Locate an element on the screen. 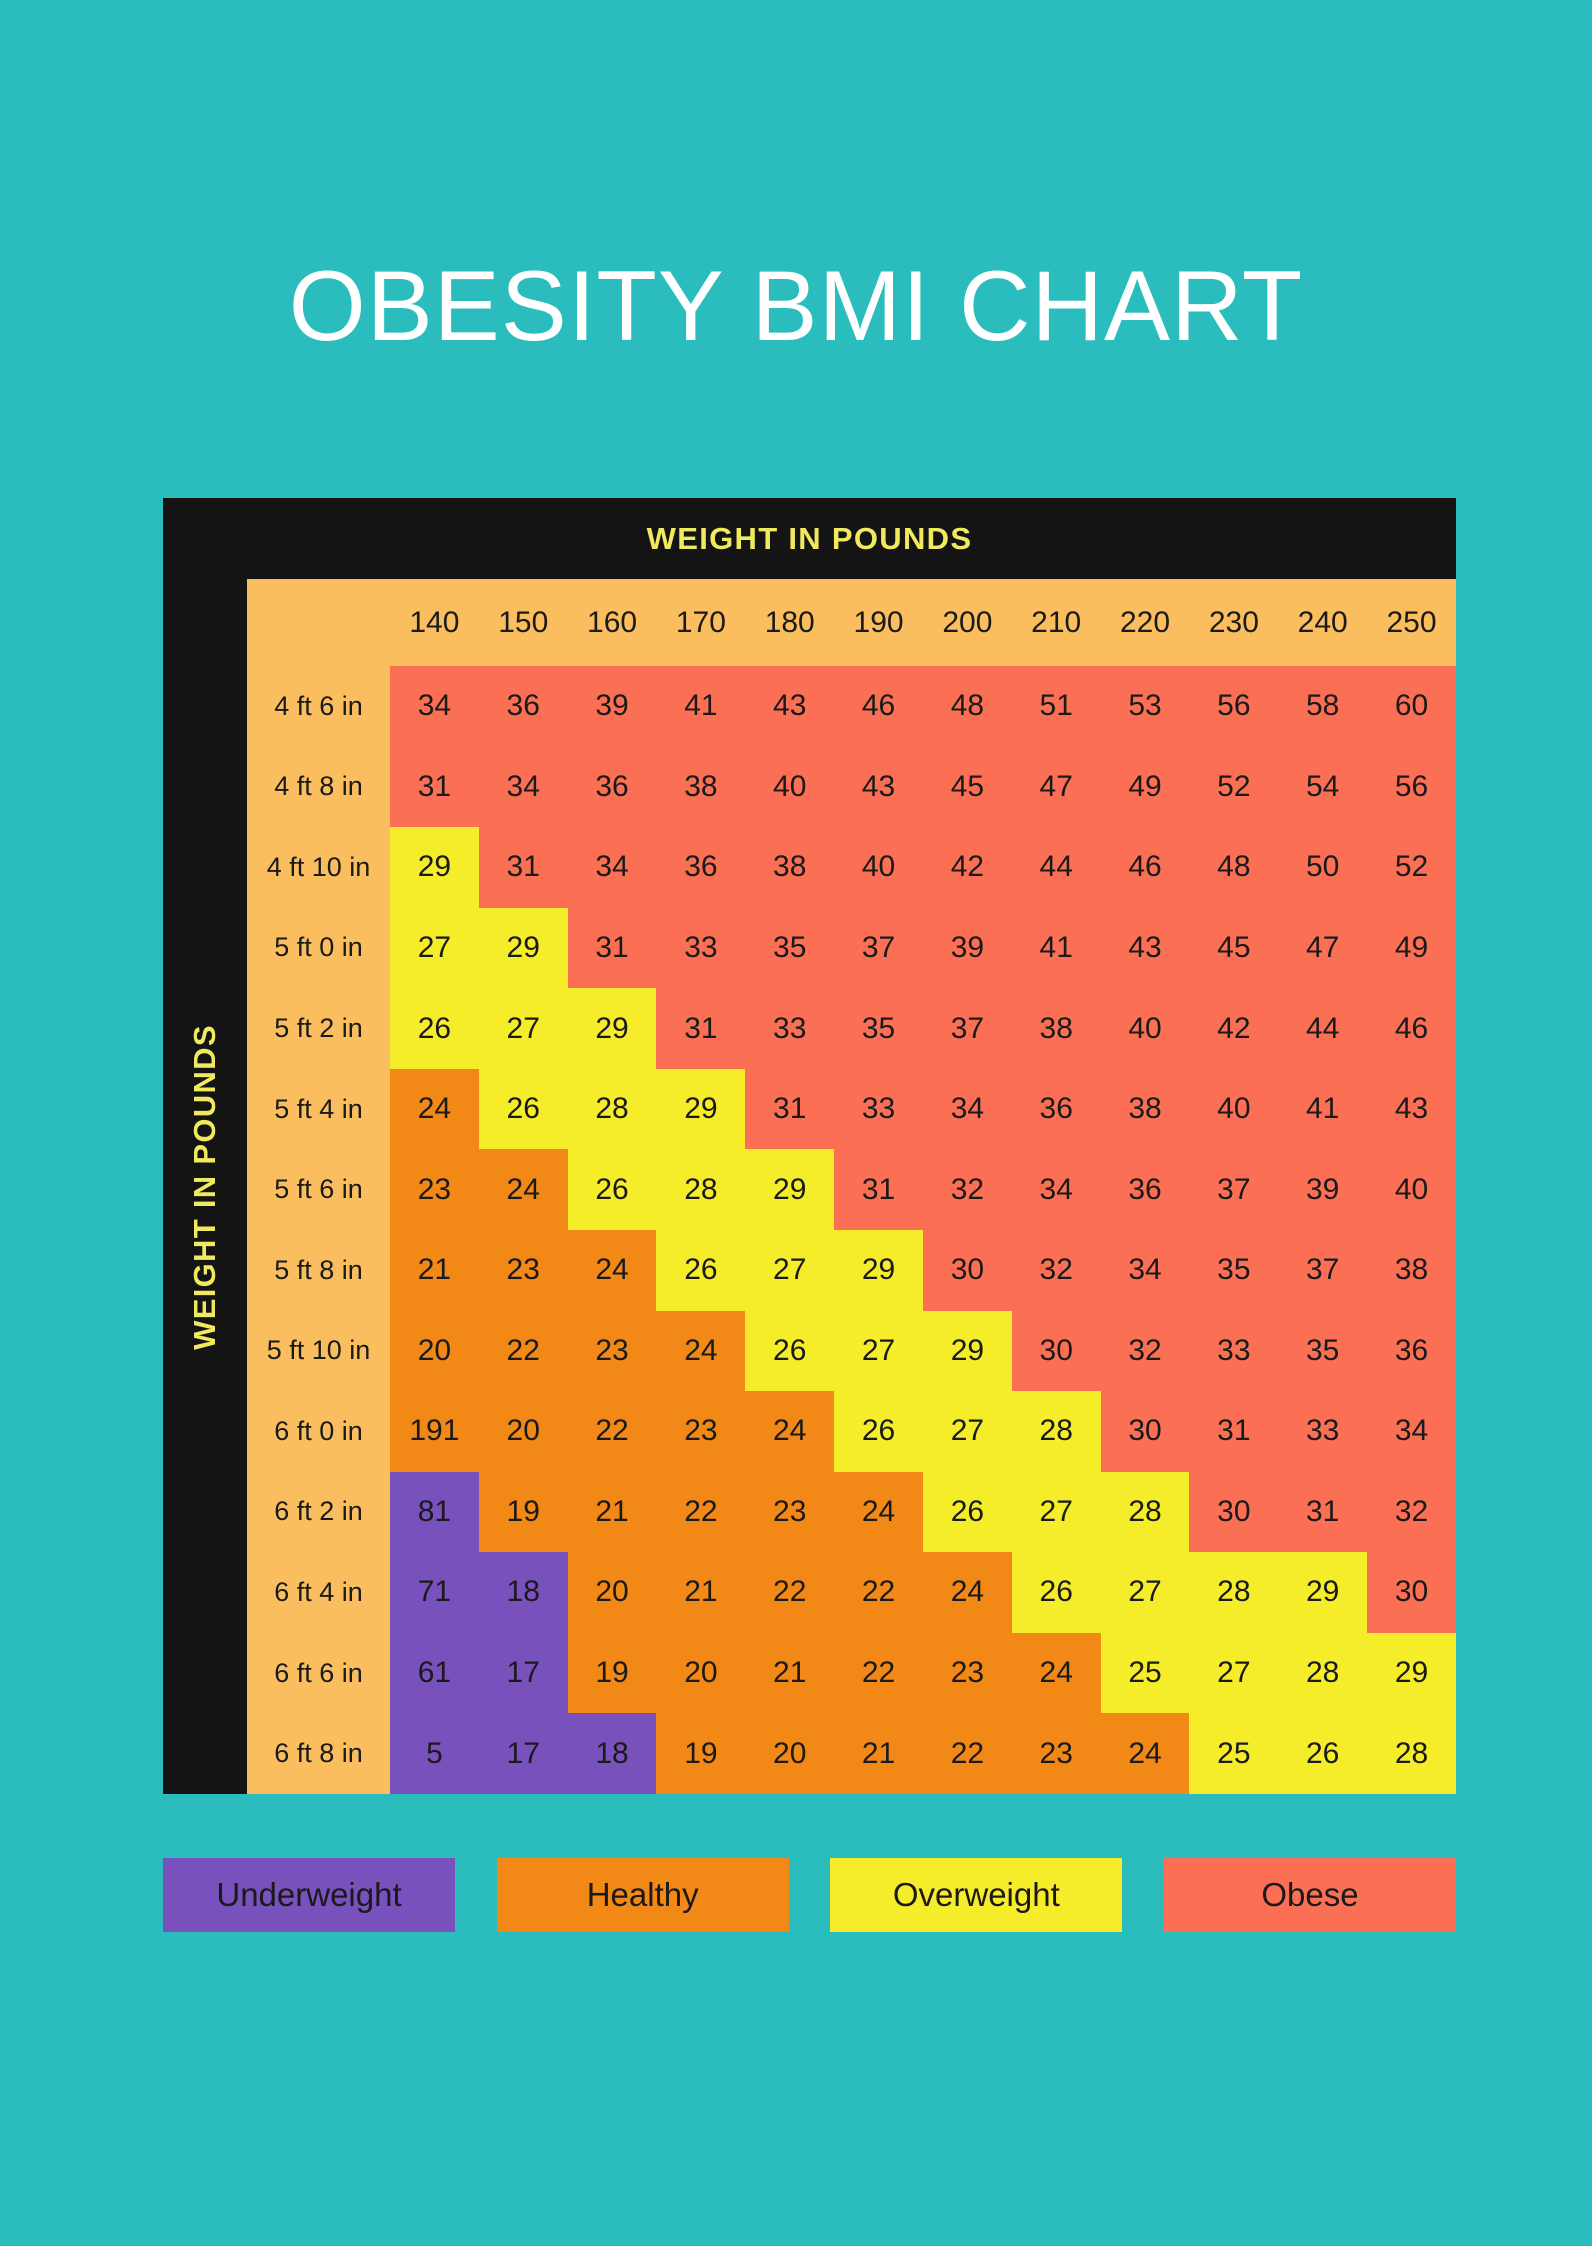 The height and width of the screenshot is (2246, 1592). row-header: 5 ft 8 in is located at coordinates (318, 1270).